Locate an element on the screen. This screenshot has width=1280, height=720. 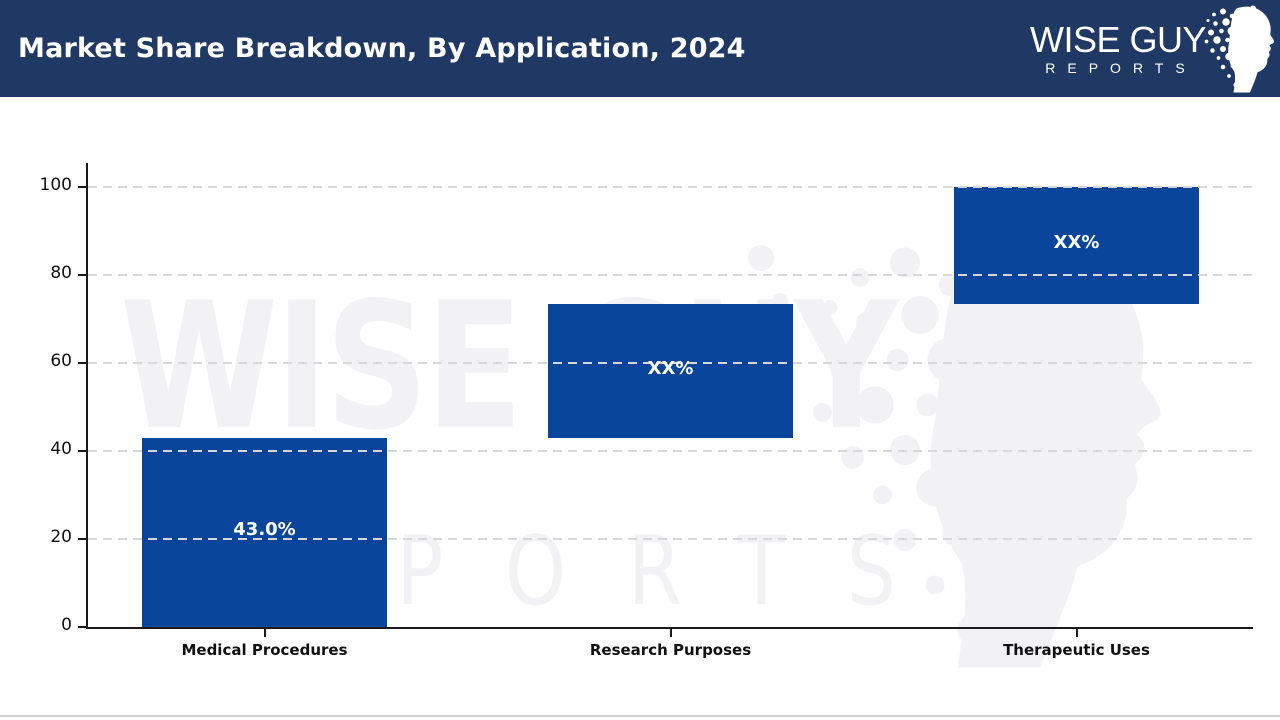
y-tick-label: 60 is located at coordinates (61, 361).